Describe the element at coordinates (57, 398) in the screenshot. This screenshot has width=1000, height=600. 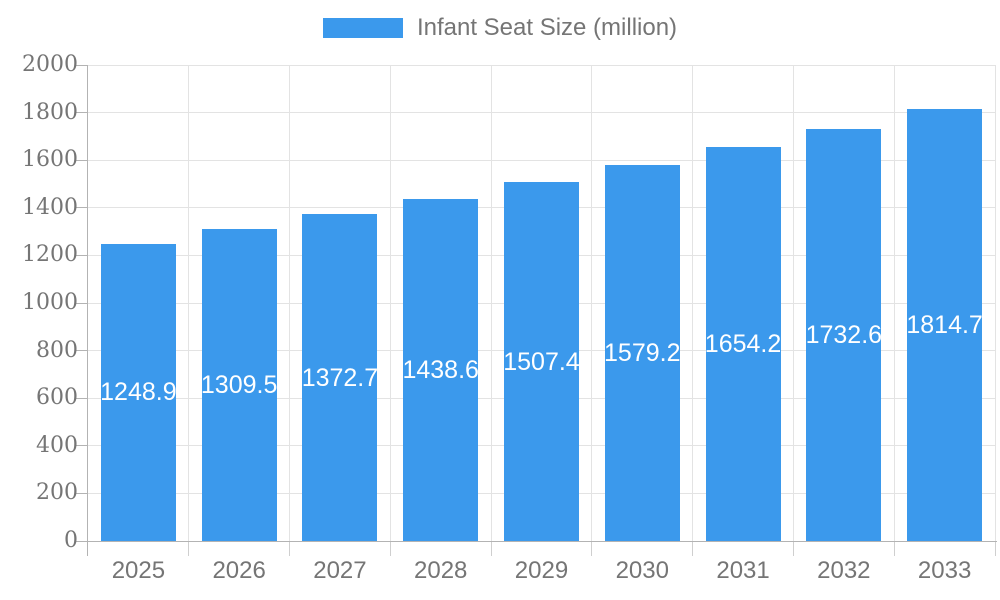
I see `y-tick-label: 600` at that location.